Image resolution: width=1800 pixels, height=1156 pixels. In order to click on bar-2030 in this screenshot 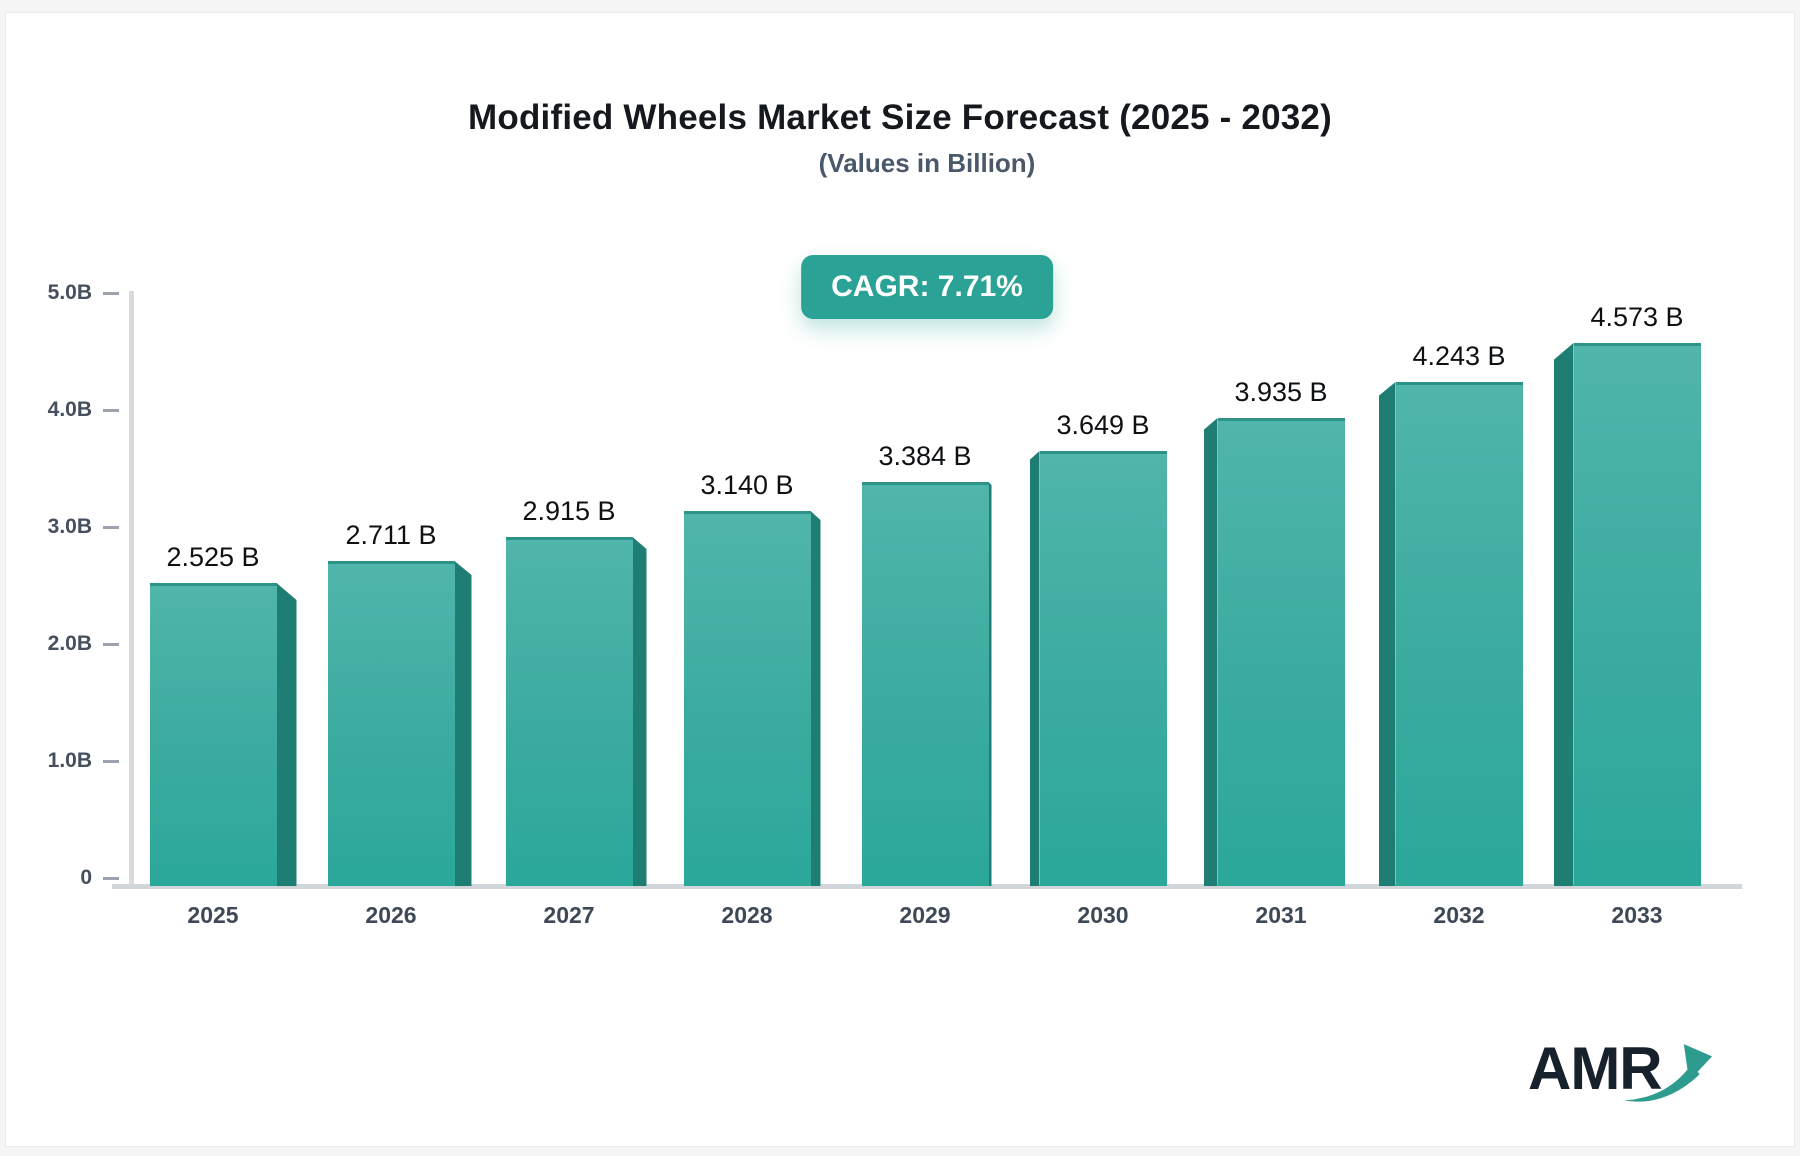, I will do `click(1103, 668)`.